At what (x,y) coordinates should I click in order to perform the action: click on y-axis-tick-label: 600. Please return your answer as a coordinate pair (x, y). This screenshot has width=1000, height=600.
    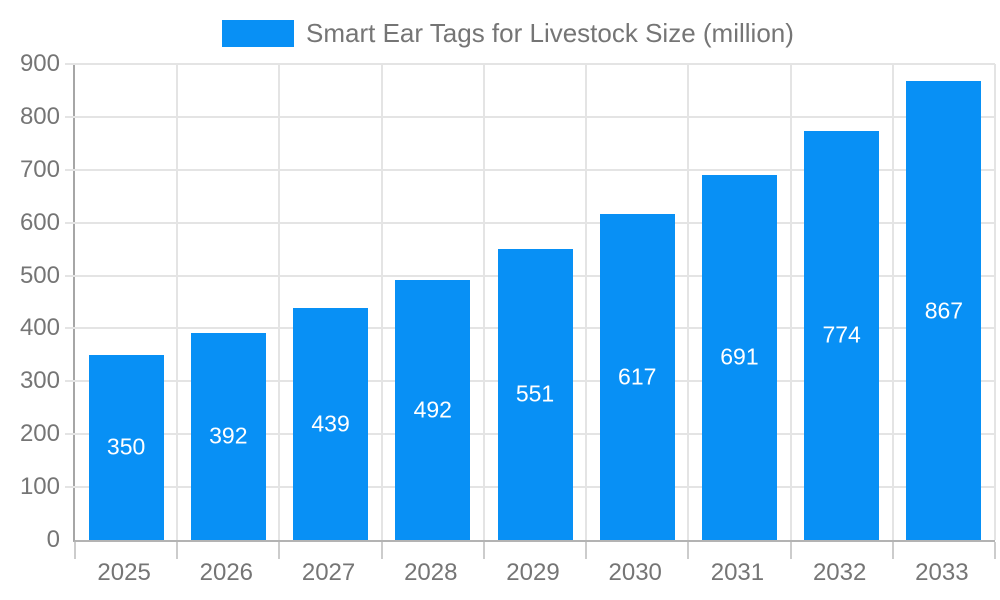
    Looking at the image, I should click on (39, 222).